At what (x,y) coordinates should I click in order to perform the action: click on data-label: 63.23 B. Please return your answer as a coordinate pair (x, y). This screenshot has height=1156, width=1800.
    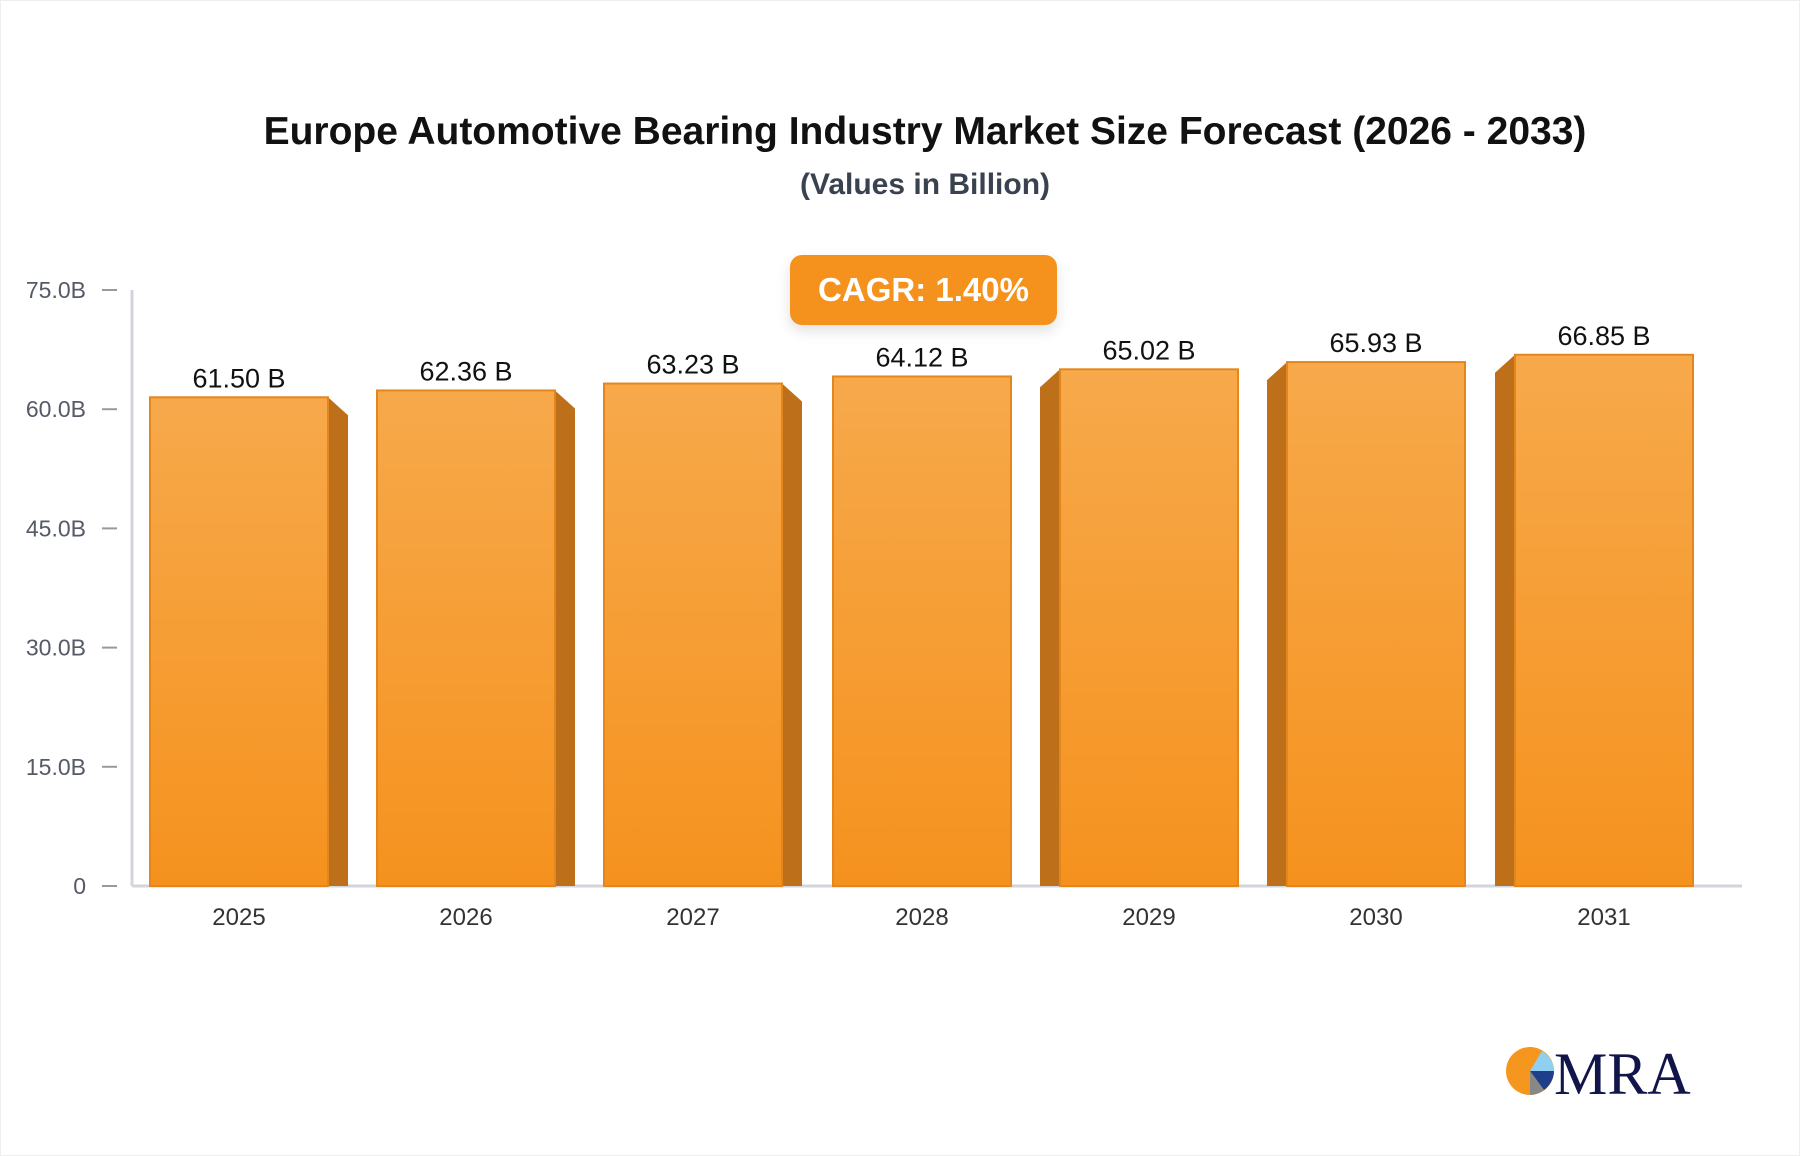
    Looking at the image, I should click on (692, 365).